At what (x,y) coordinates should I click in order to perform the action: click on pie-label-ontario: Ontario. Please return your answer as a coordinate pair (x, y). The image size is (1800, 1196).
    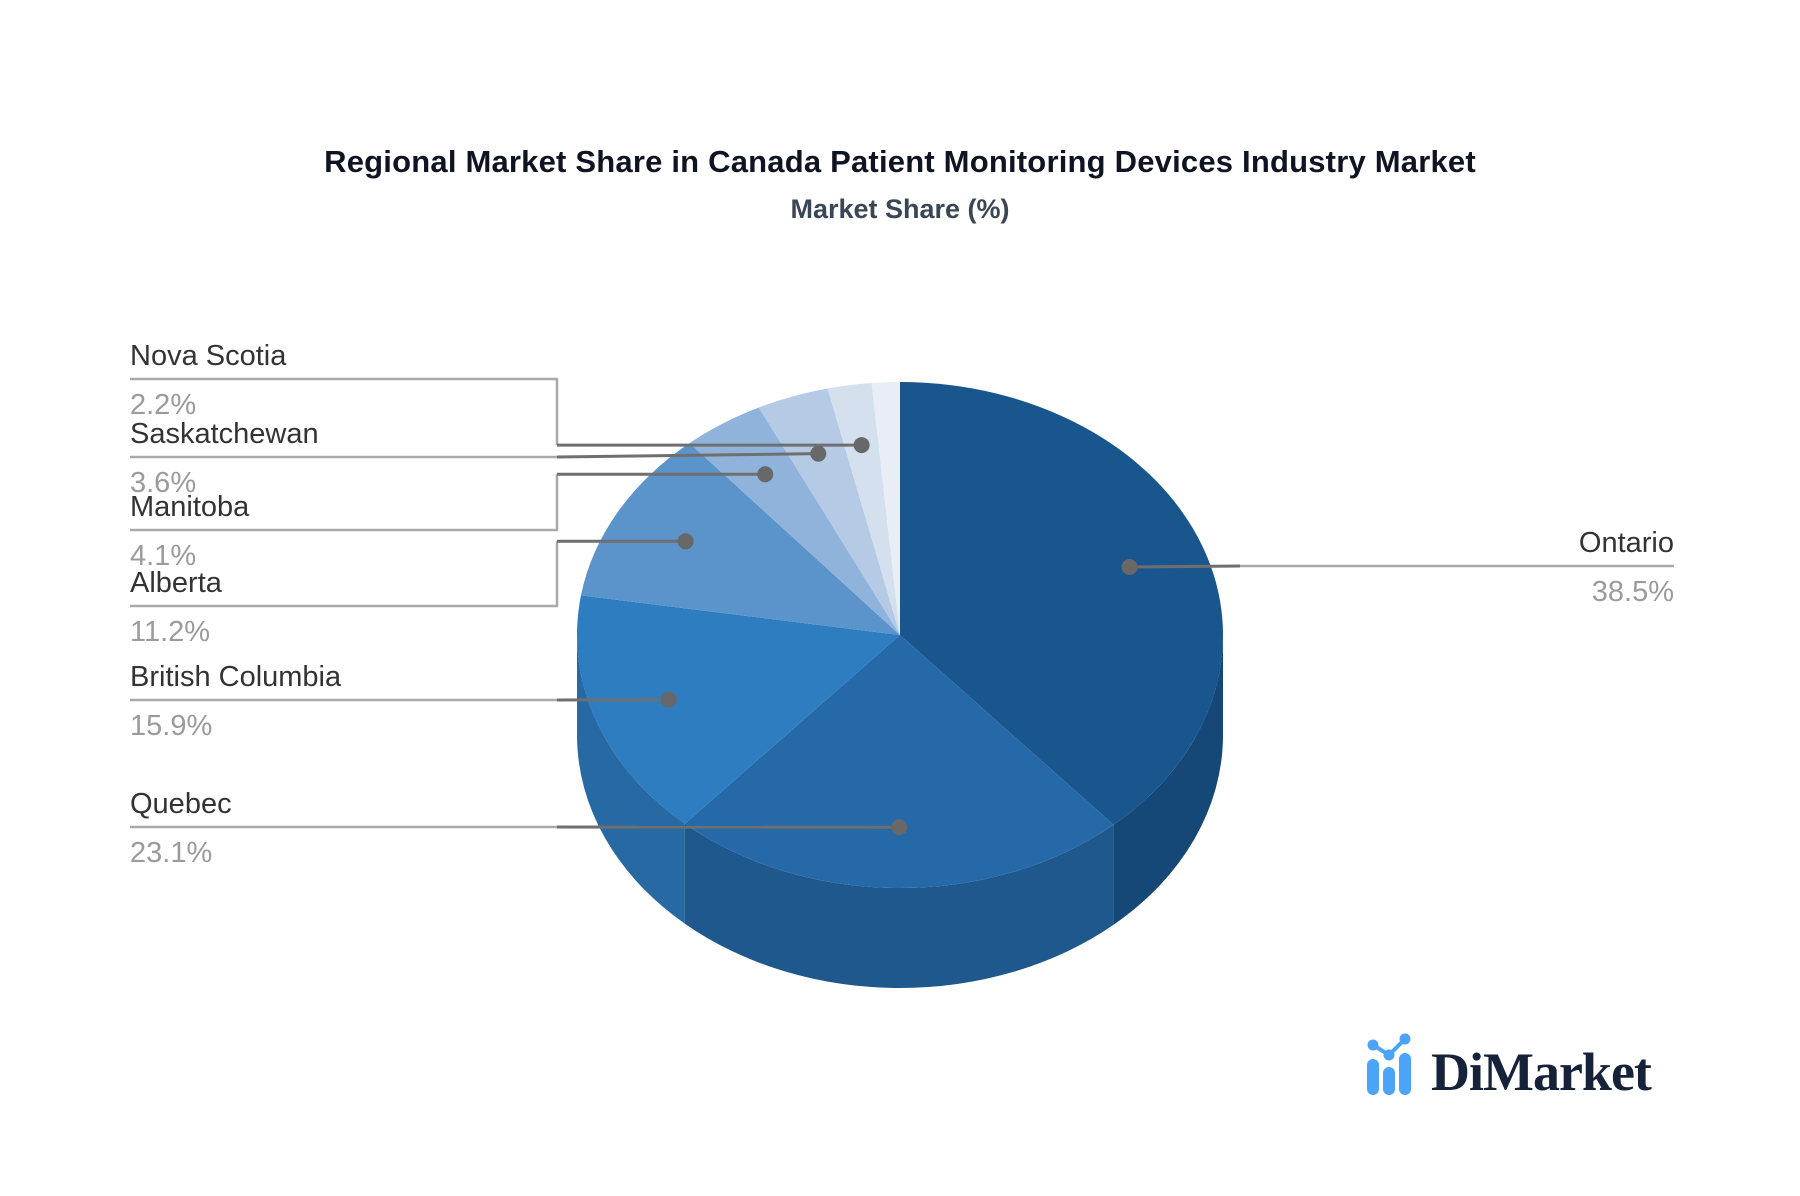
    Looking at the image, I should click on (1626, 543).